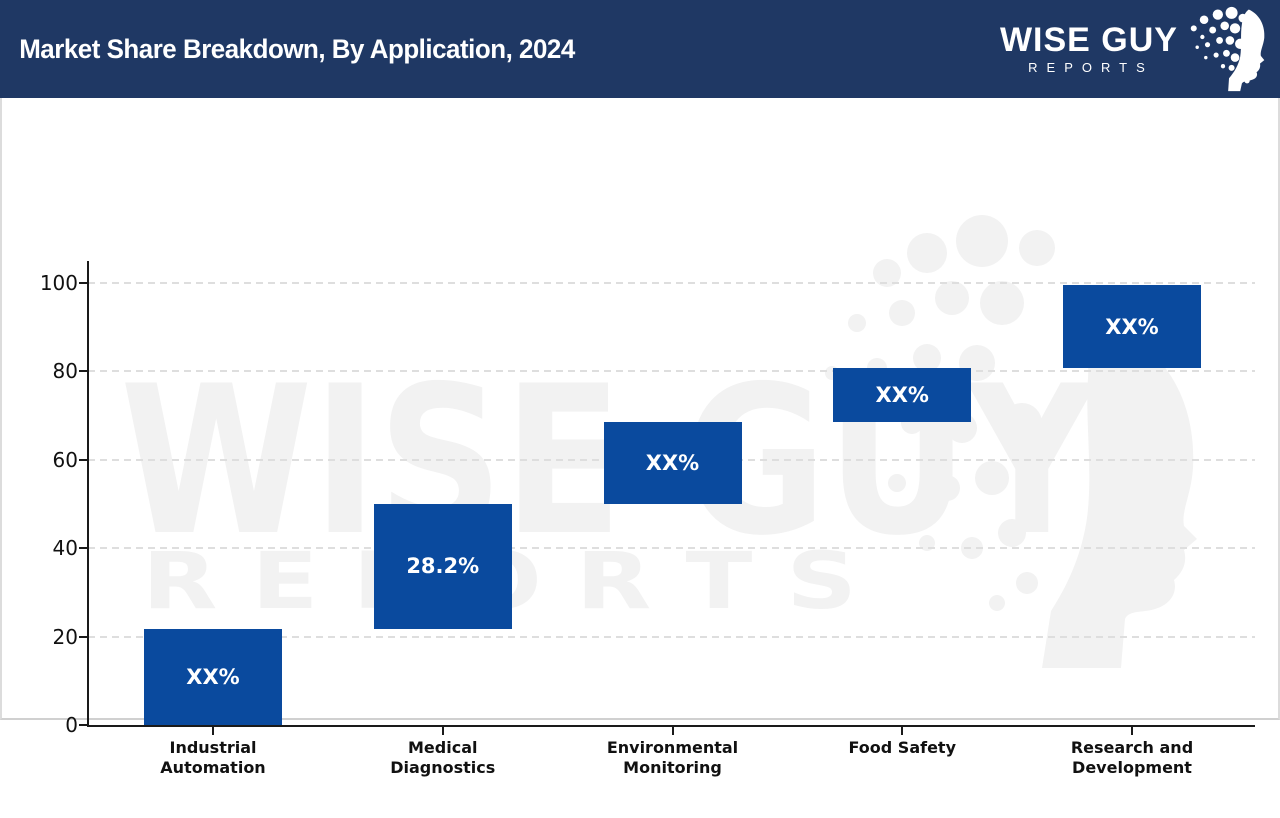 The image size is (1280, 818). I want to click on wise-guy-logo: WISE GUY REPORTS, so click(1133, 49).